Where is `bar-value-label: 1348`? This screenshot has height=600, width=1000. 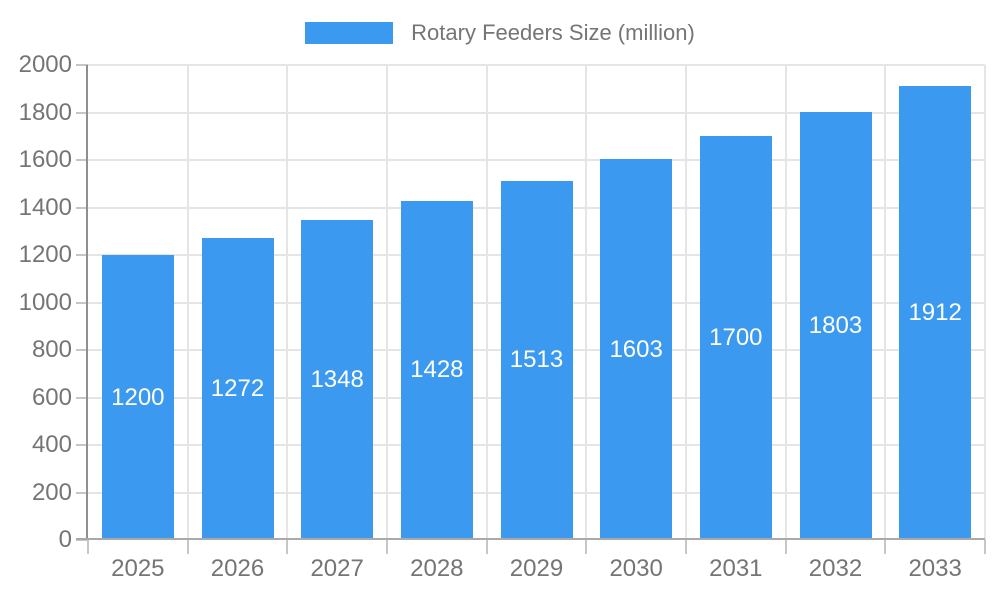 bar-value-label: 1348 is located at coordinates (337, 379).